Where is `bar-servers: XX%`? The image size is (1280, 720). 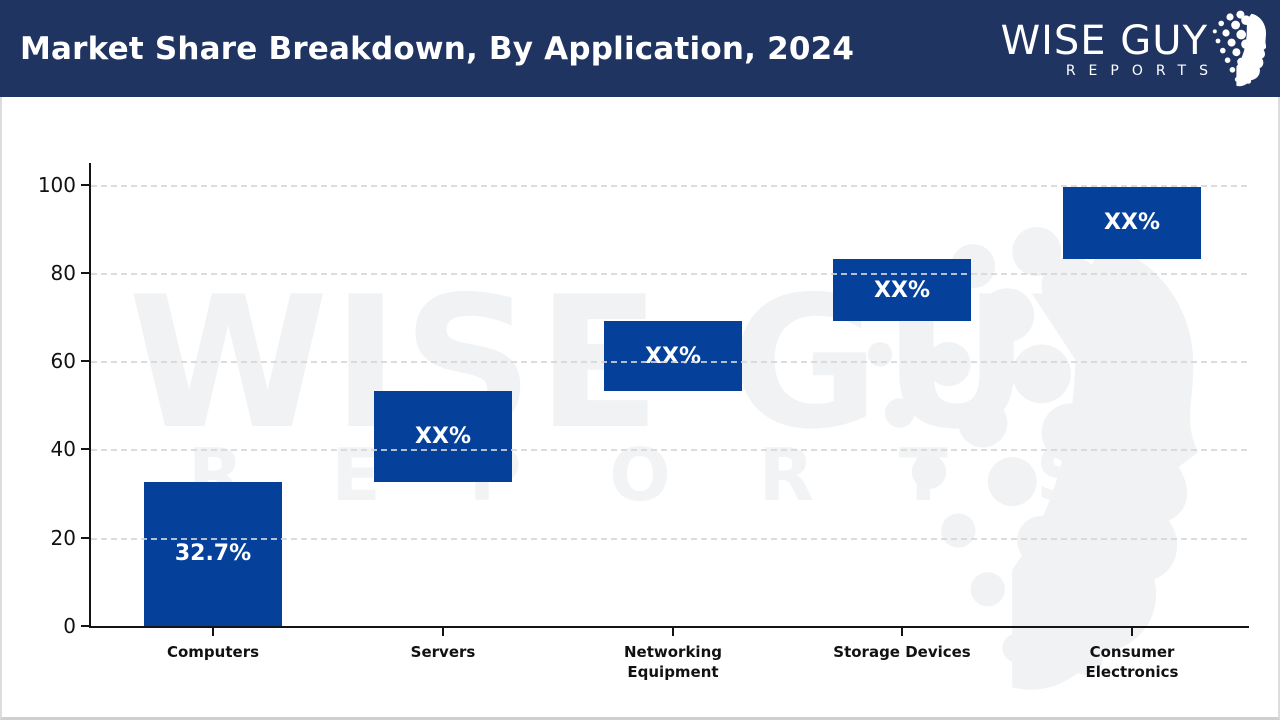 bar-servers: XX% is located at coordinates (443, 436).